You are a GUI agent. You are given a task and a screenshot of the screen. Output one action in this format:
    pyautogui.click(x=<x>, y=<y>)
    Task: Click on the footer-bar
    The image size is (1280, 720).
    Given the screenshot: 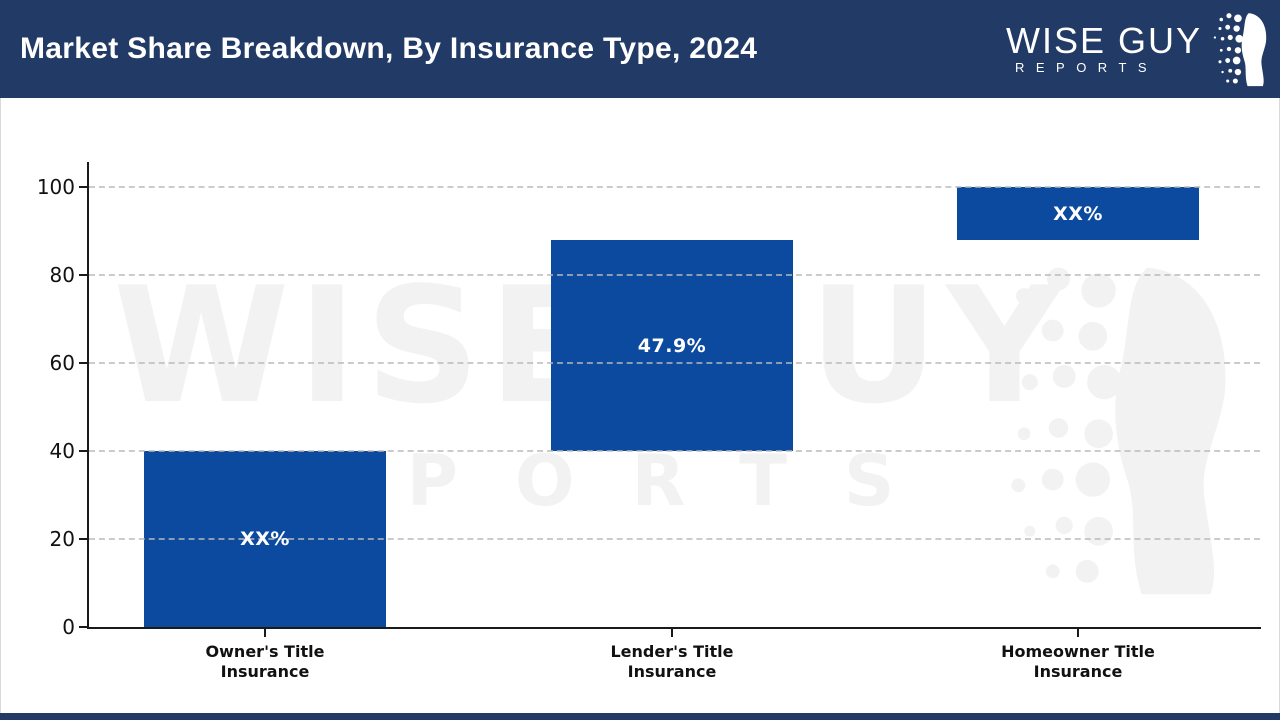 What is the action you would take?
    pyautogui.click(x=640, y=716)
    